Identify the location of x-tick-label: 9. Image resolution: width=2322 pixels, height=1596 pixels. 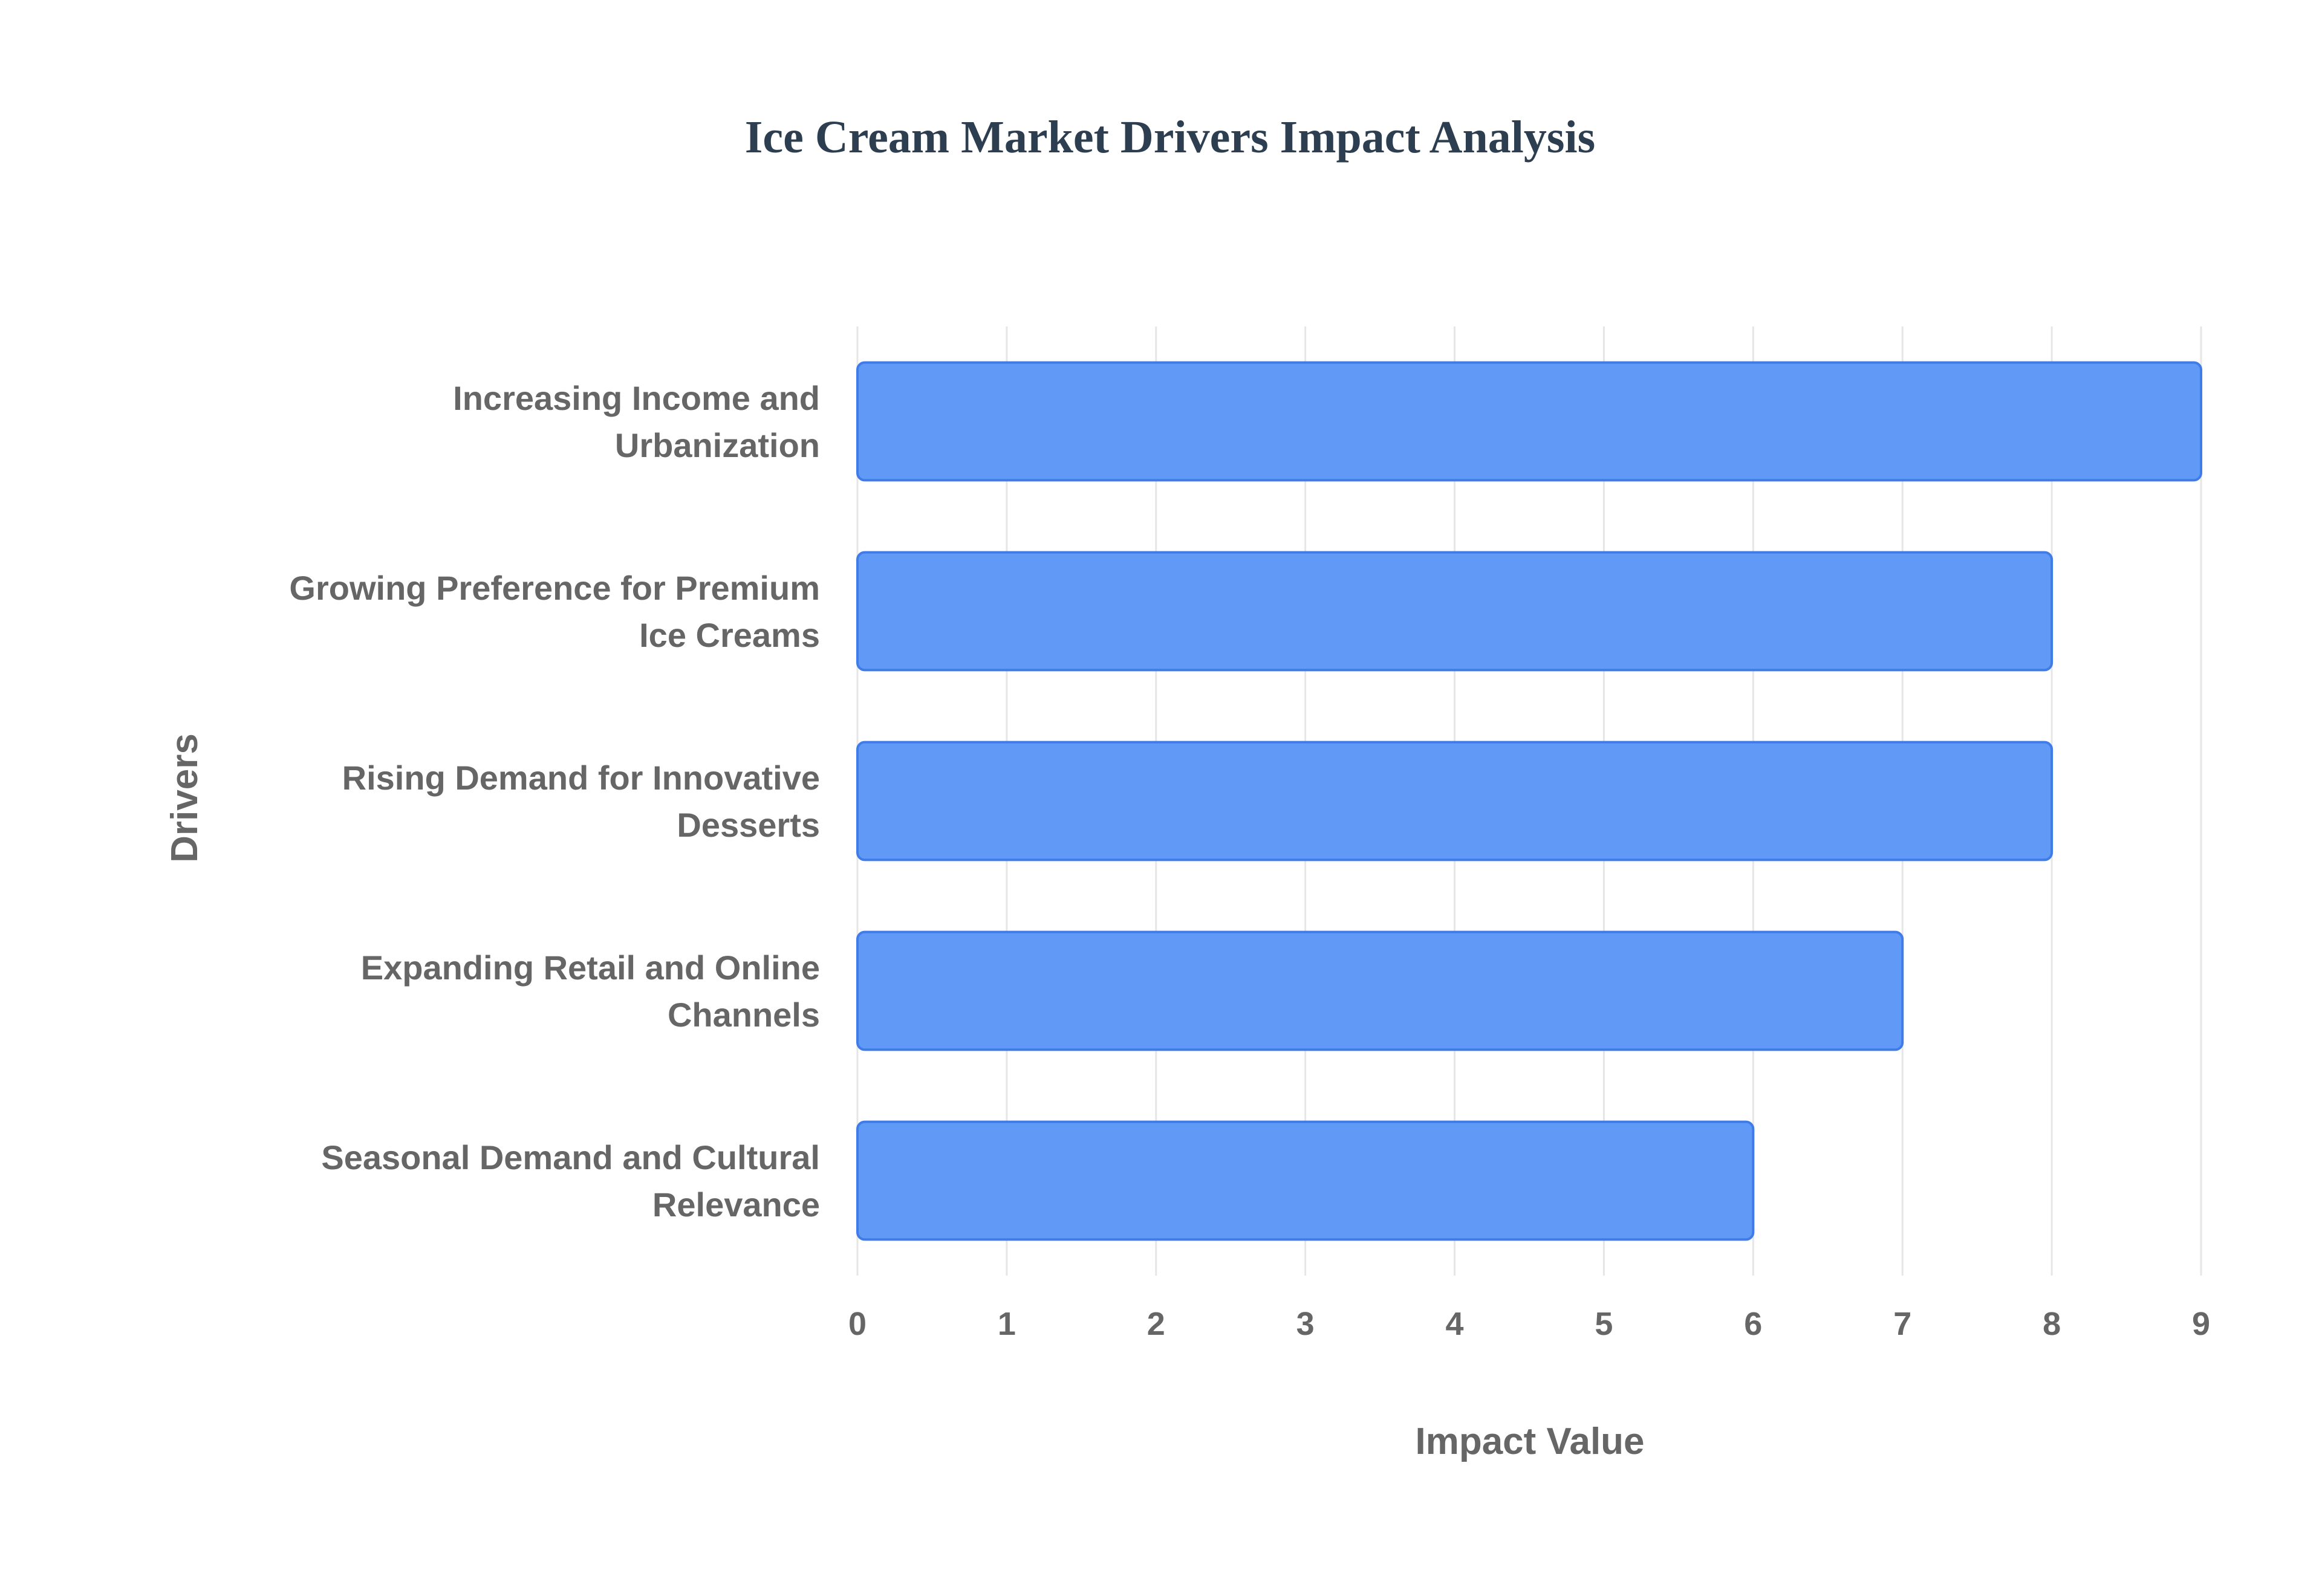
(2201, 1324).